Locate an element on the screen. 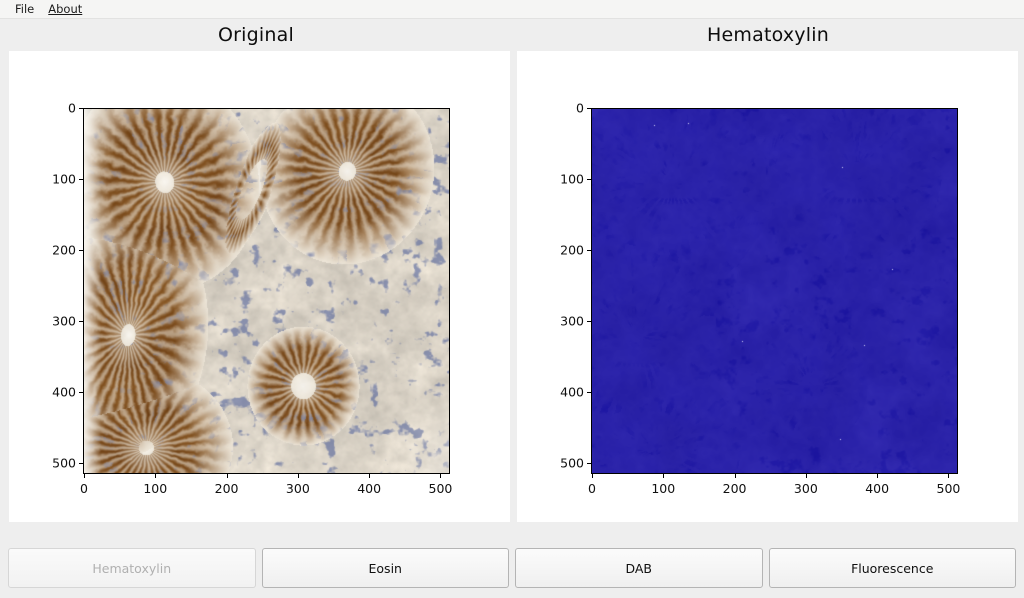 This screenshot has height=598, width=1024. ytick-label-hematoxylin-500: 500 is located at coordinates (572, 463).